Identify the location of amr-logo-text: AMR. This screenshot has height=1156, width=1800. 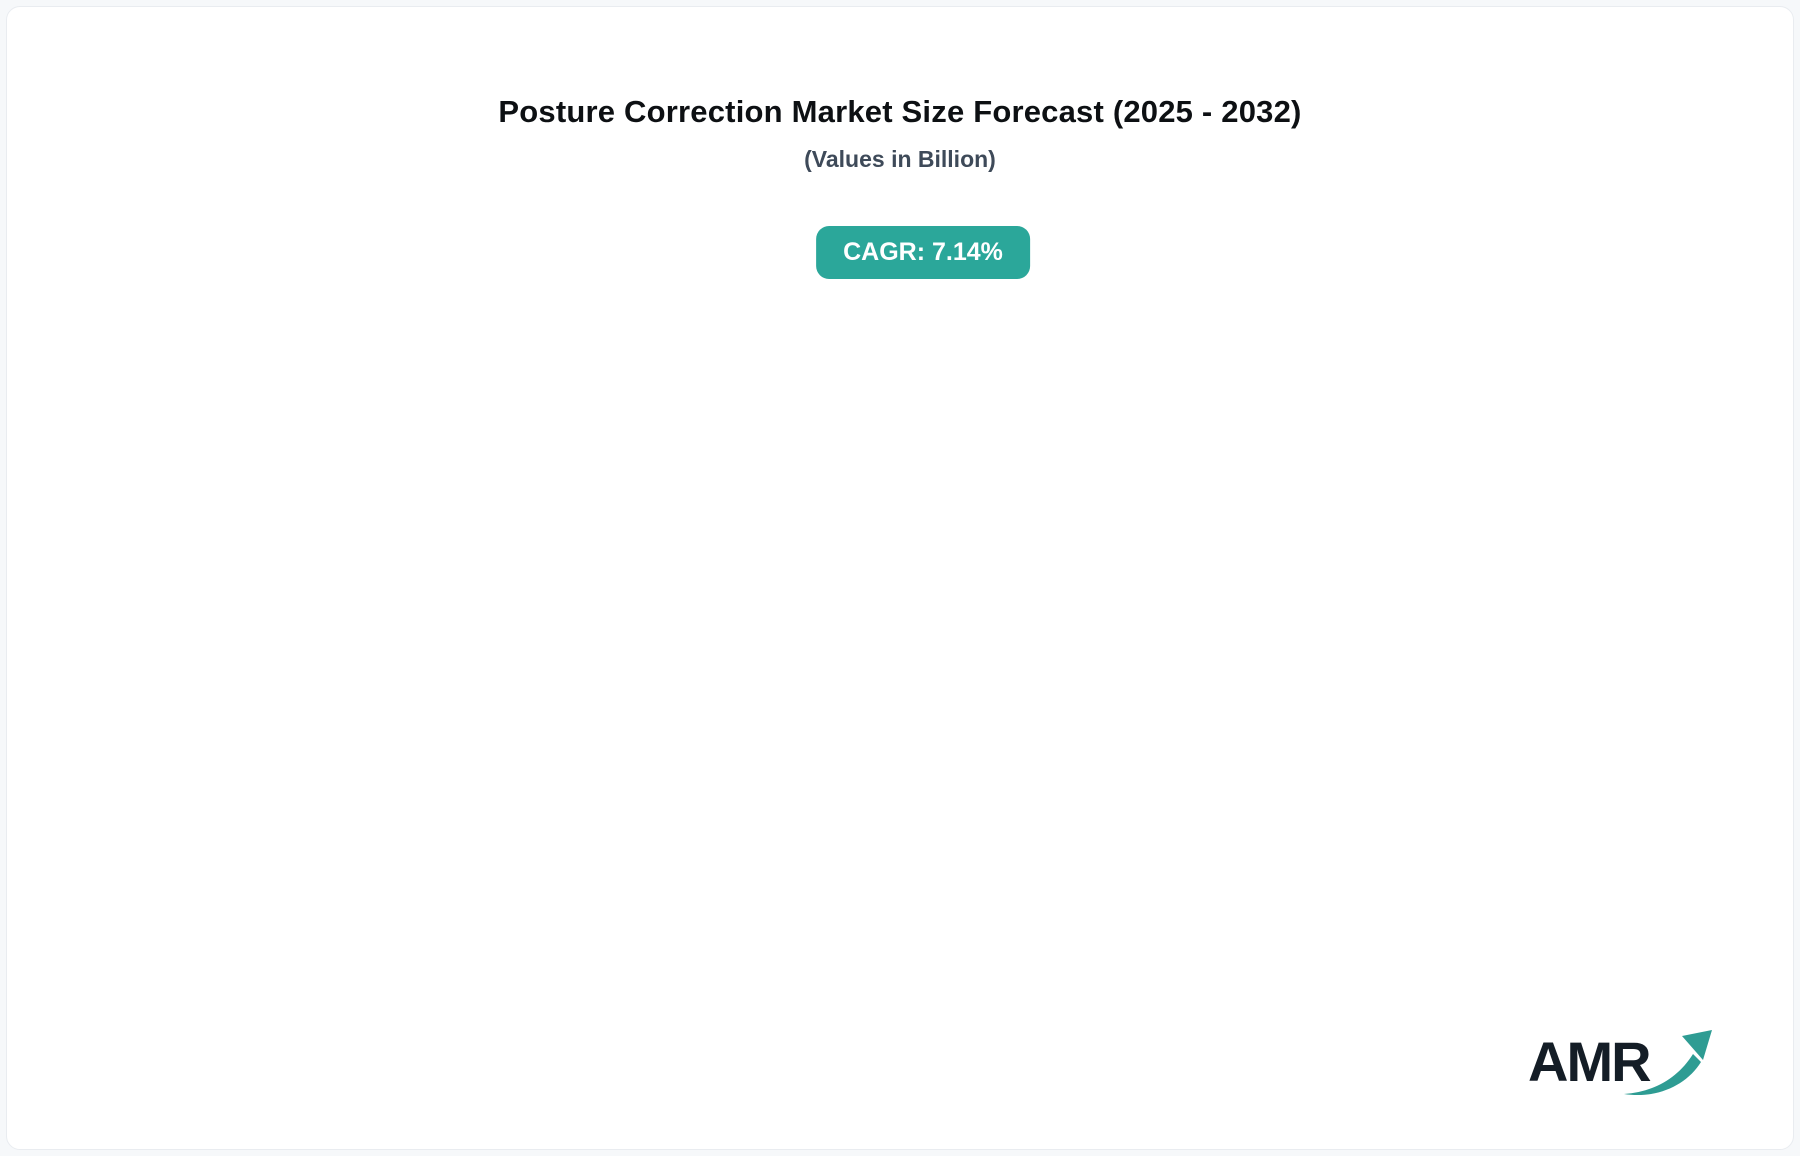
(1590, 1061).